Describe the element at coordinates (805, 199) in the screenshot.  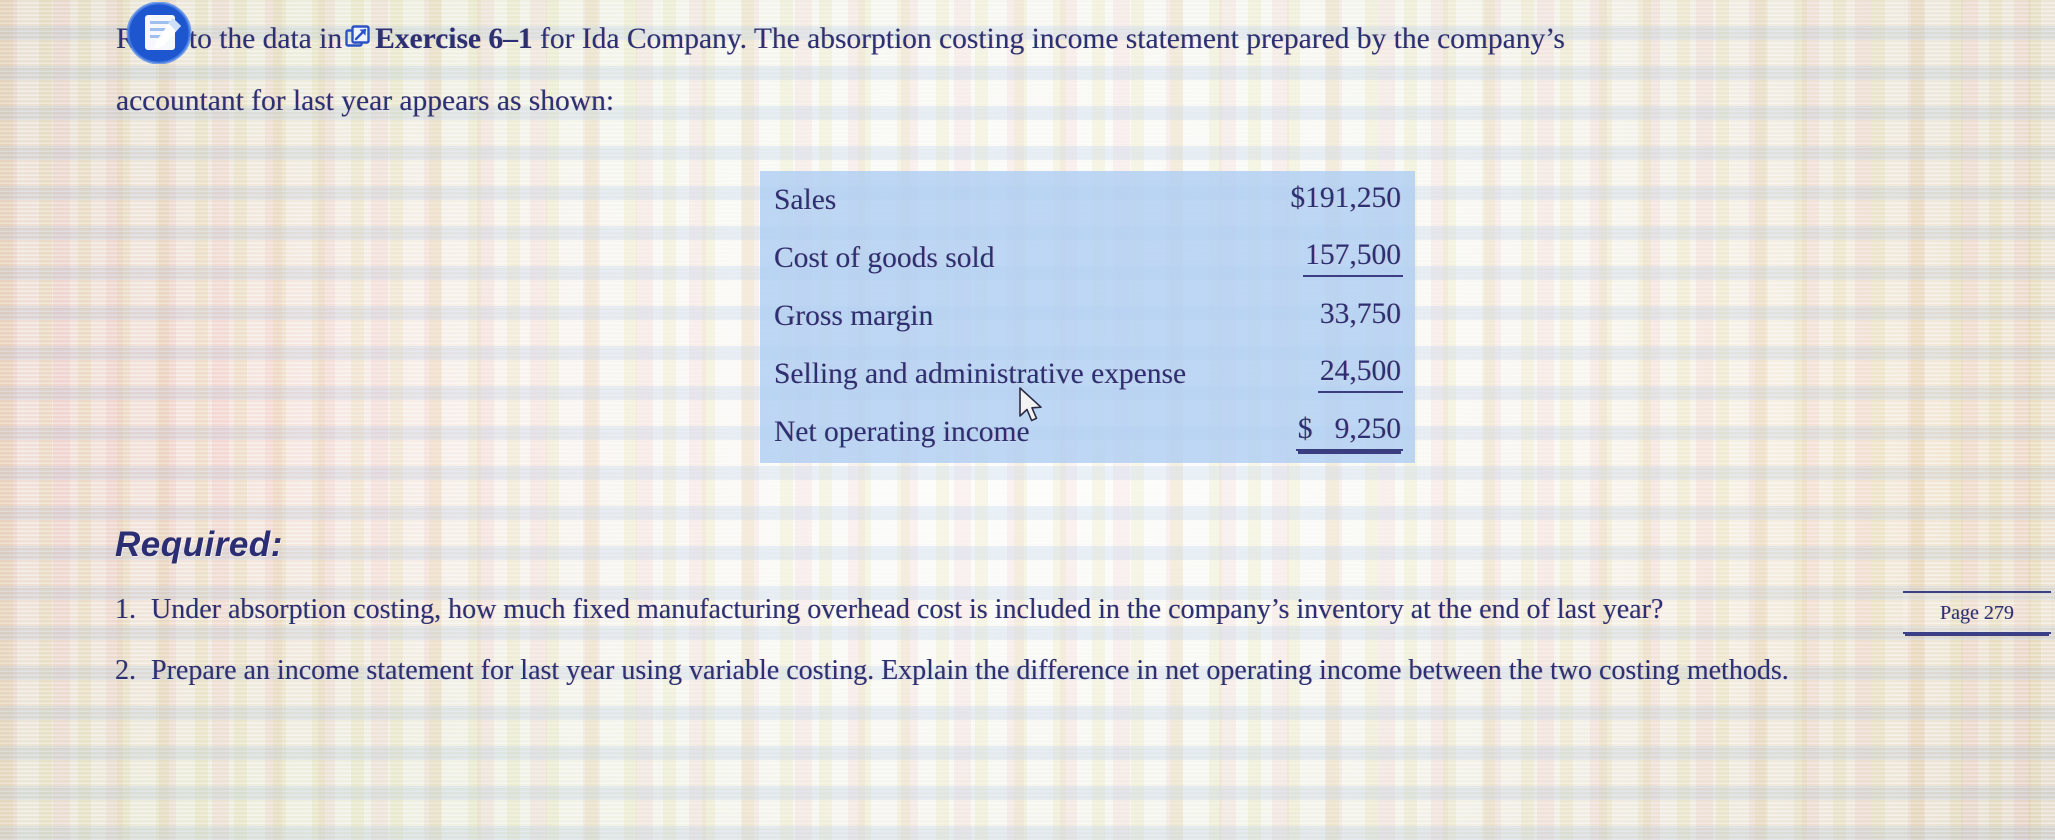
I see `row-label: Sales` at that location.